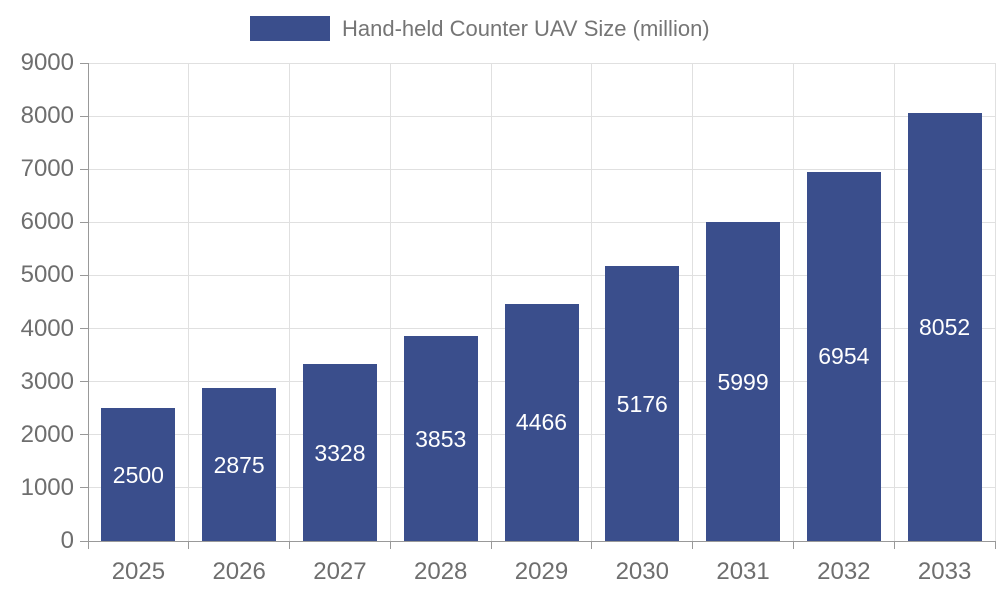 Image resolution: width=1000 pixels, height=600 pixels. Describe the element at coordinates (944, 571) in the screenshot. I see `x-tick-label-2033: 2033` at that location.